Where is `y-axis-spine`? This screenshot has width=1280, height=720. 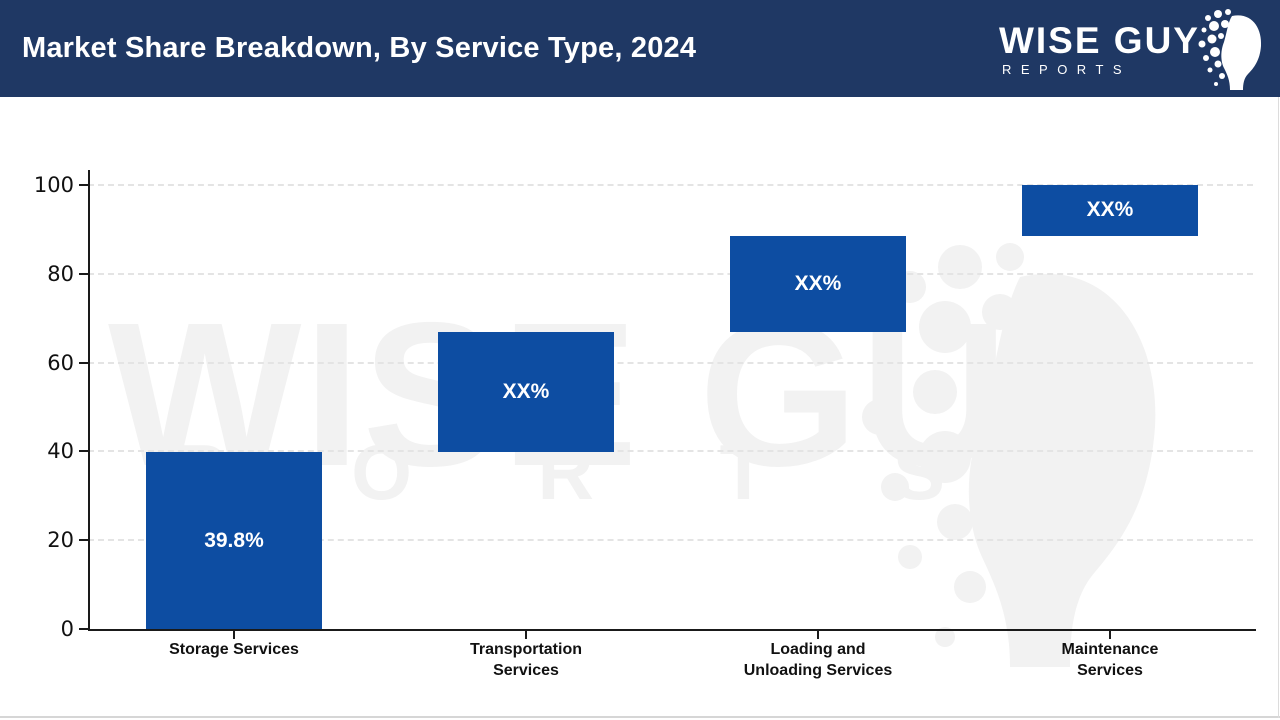 y-axis-spine is located at coordinates (89, 400).